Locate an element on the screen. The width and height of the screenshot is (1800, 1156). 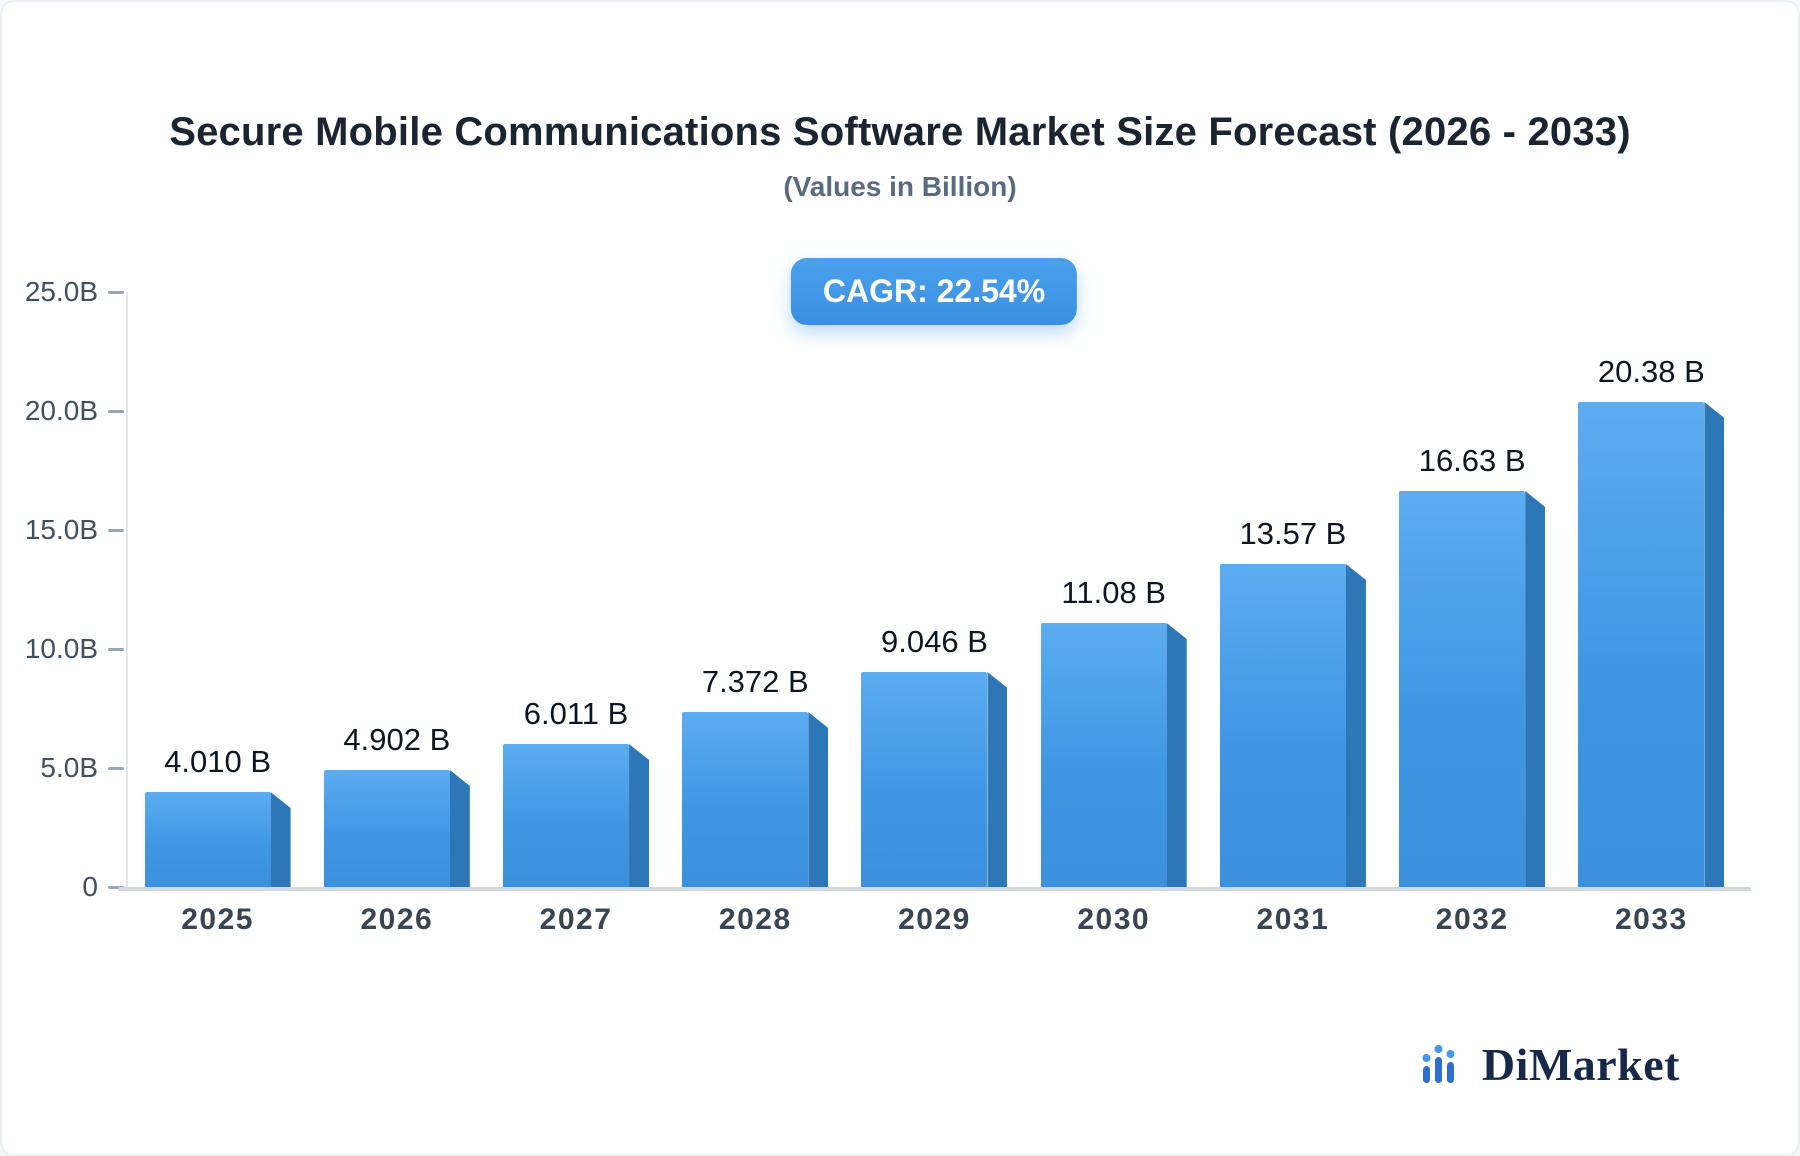
bar-2029: 9.046 B is located at coordinates (934, 755).